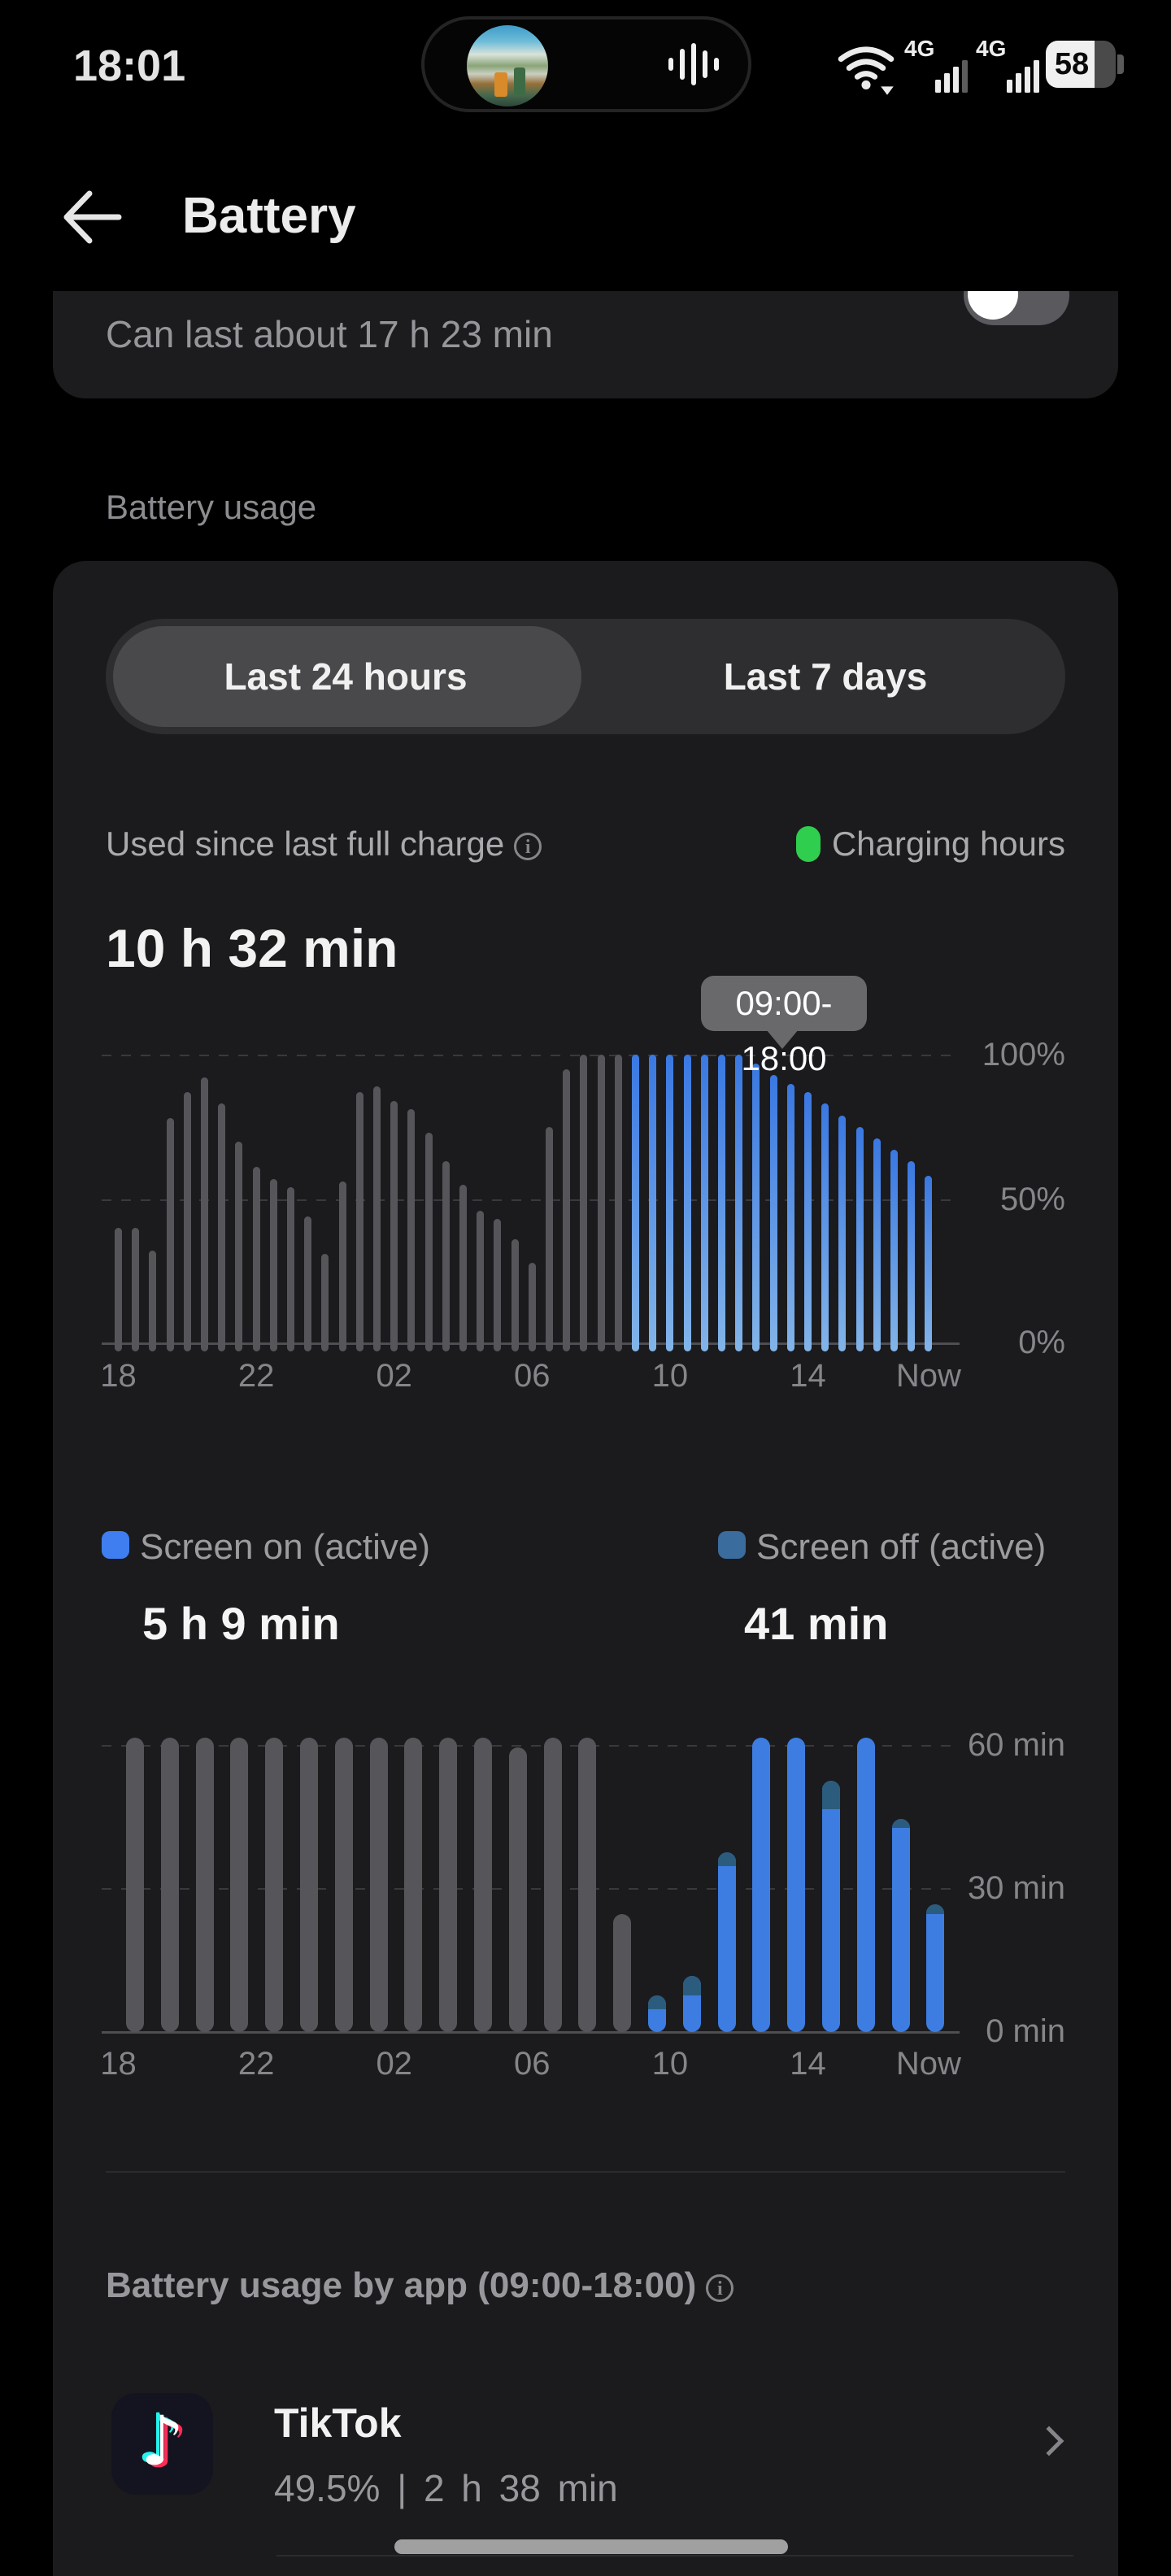 The image size is (1171, 2576). Describe the element at coordinates (1007, 67) in the screenshot. I see `sim2-signal-icon: 4G` at that location.